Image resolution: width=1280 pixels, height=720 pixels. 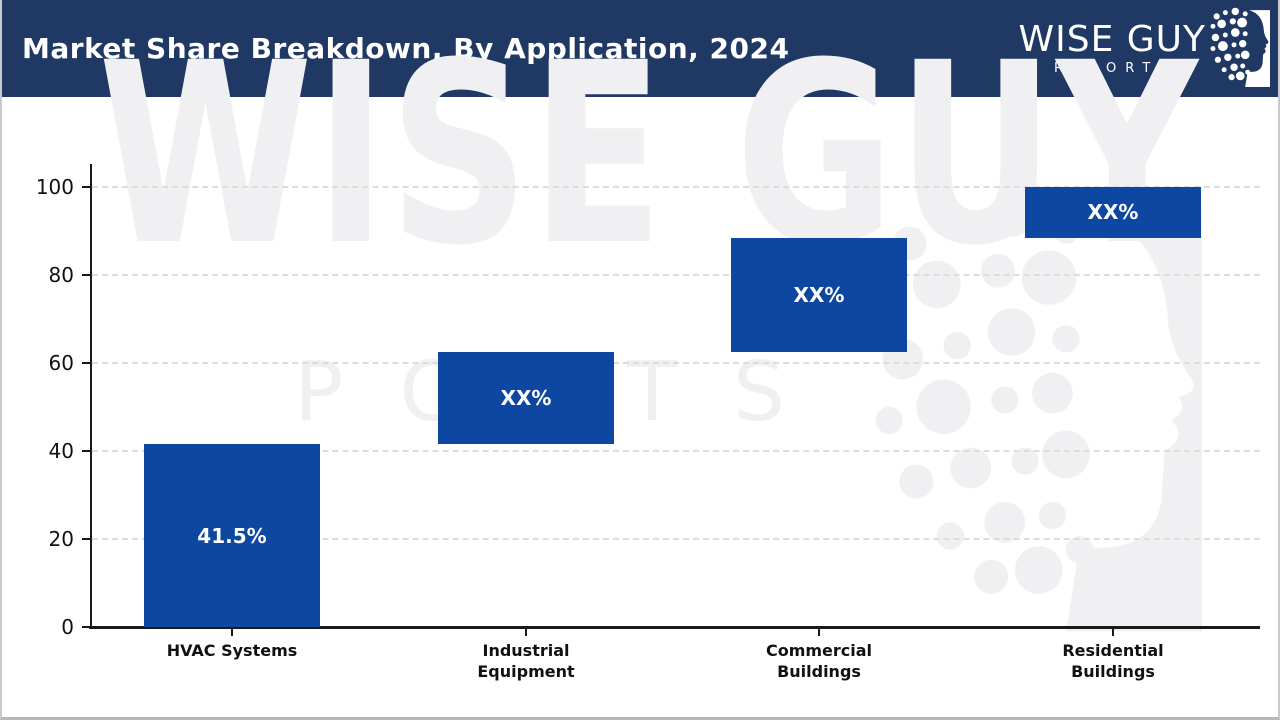 What do you see at coordinates (61, 539) in the screenshot?
I see `y-tick-label-20: 20` at bounding box center [61, 539].